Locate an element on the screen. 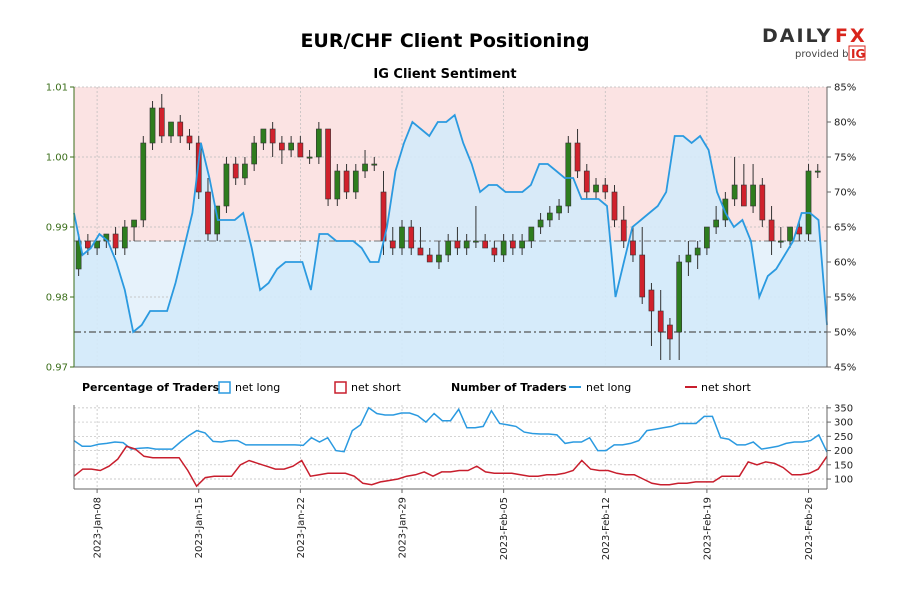  right-tick-label: 80% is located at coordinates (845, 123).